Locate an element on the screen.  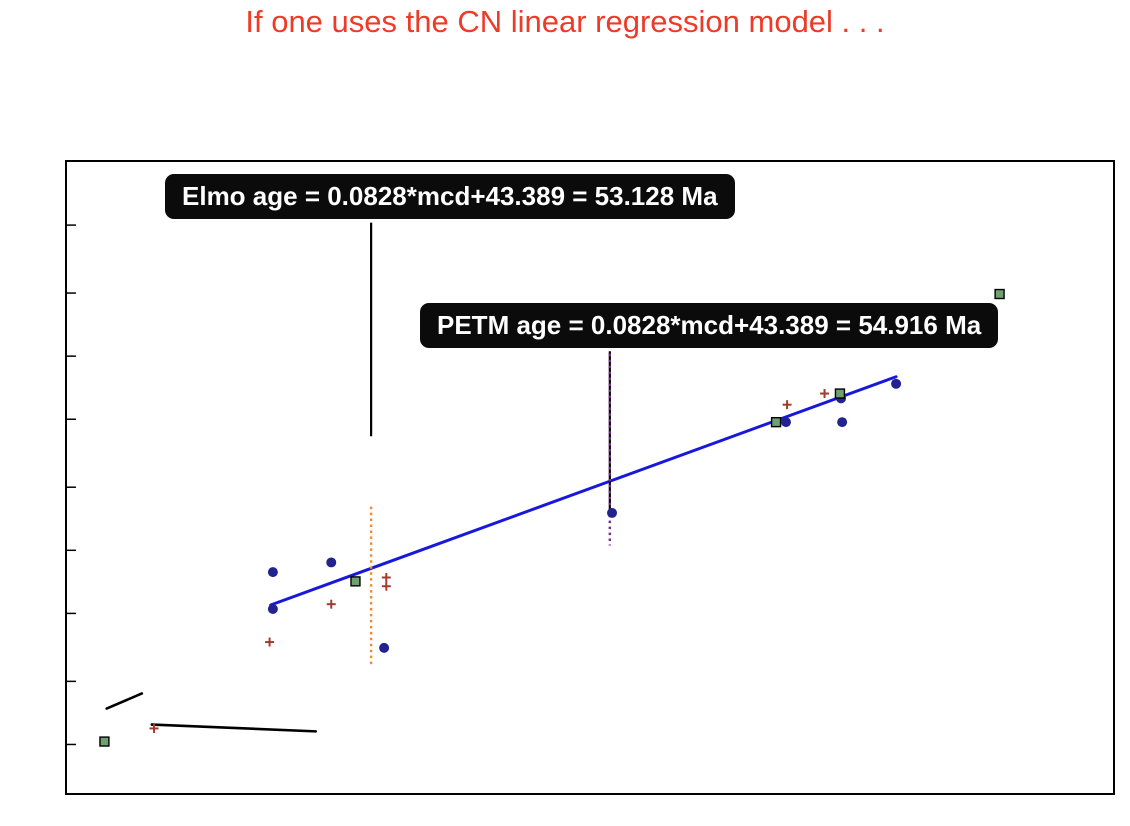
petm-age-annotation: PETM age = 0.0828*mcd+43.389 = 54.916 Ma is located at coordinates (709, 326).